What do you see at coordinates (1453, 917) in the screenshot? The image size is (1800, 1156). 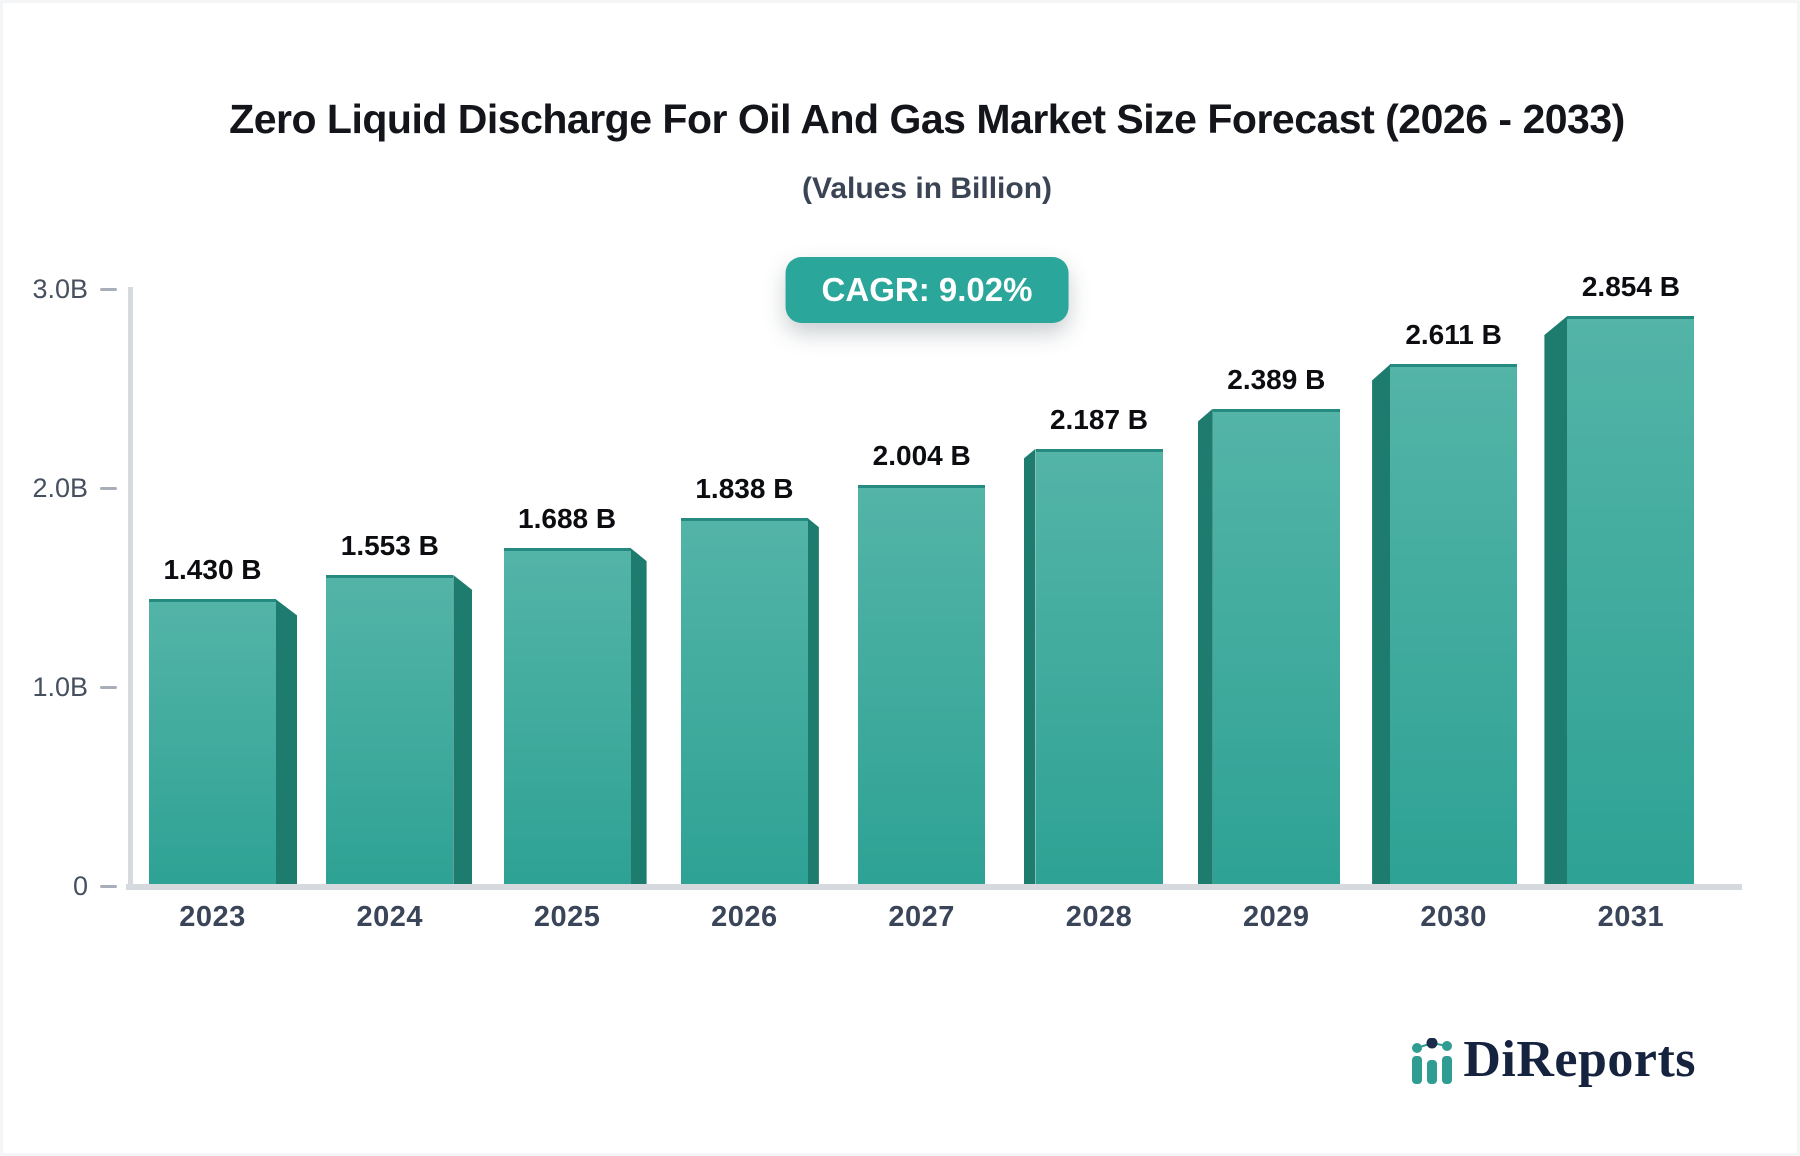 I see `x-axis-label: 2030` at bounding box center [1453, 917].